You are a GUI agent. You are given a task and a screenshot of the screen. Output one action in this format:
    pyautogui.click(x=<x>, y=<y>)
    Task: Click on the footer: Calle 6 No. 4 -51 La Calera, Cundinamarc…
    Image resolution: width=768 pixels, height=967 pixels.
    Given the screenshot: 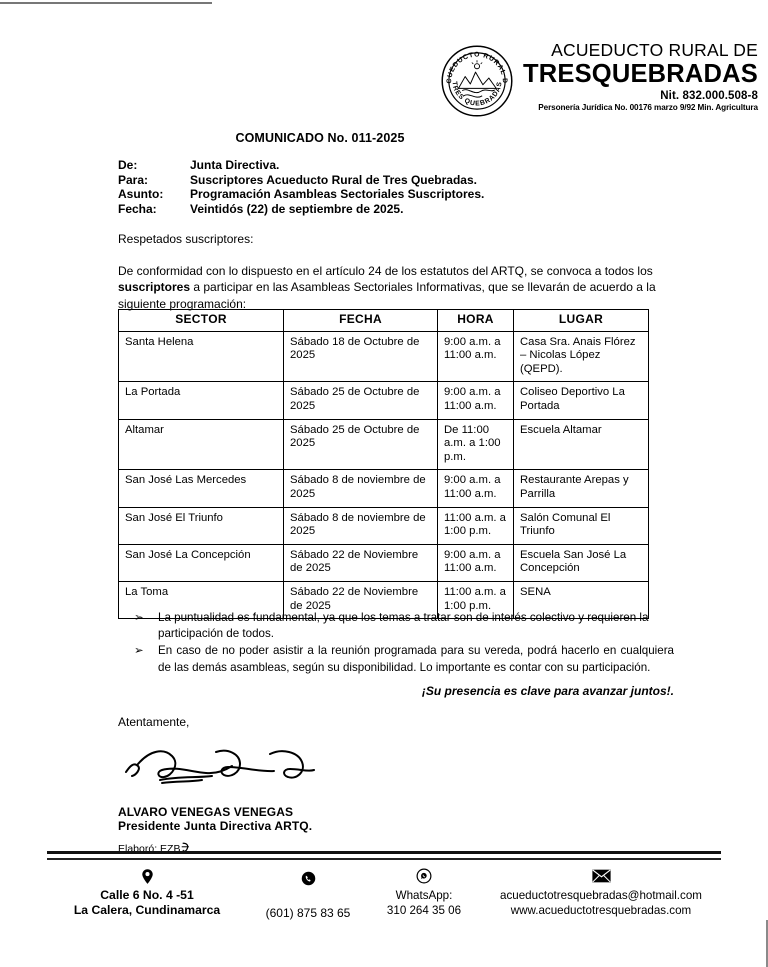 What is the action you would take?
    pyautogui.click(x=385, y=893)
    